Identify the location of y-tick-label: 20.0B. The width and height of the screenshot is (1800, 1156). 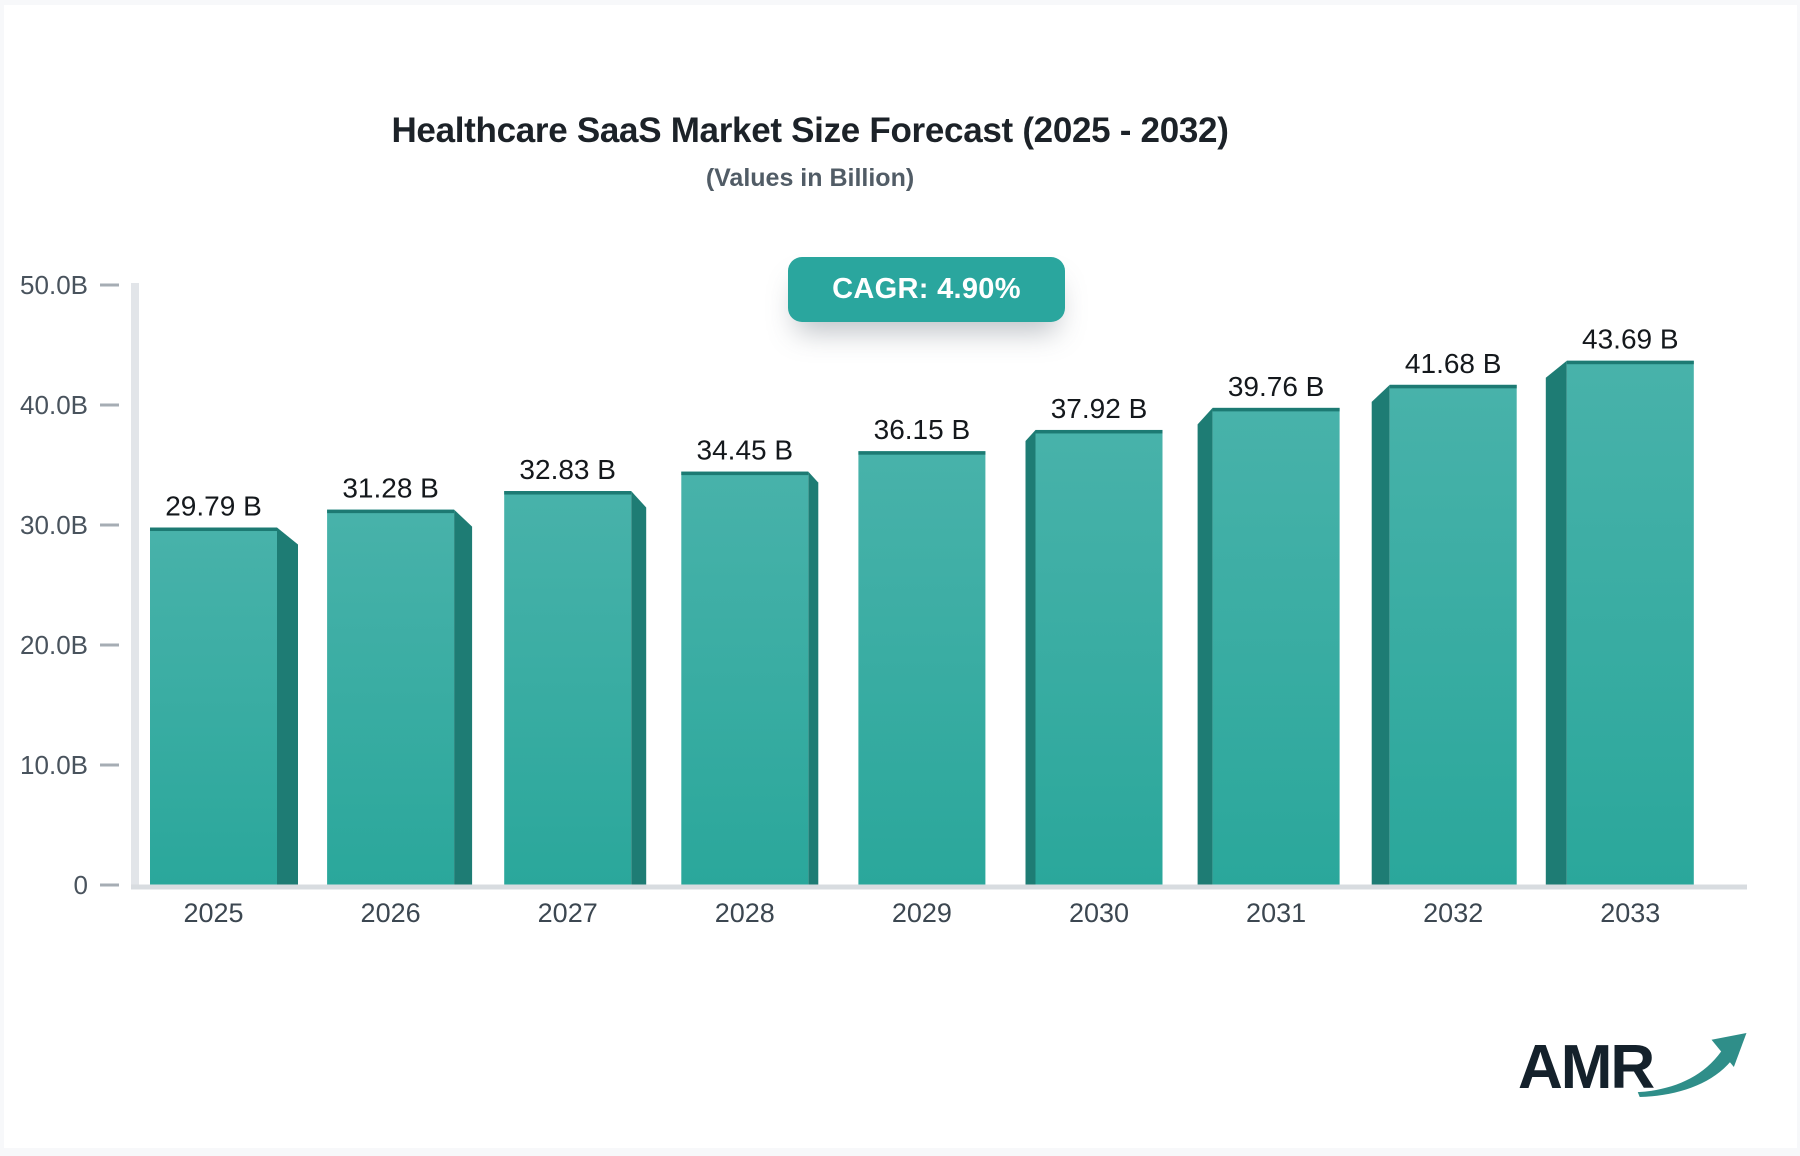
(54, 645).